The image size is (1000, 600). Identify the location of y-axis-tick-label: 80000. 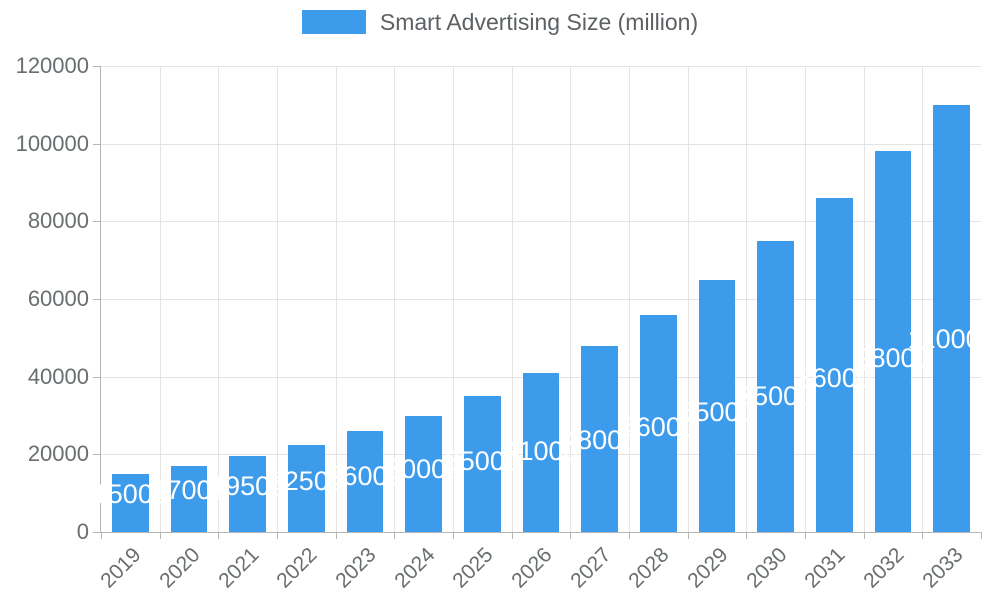
(58, 221).